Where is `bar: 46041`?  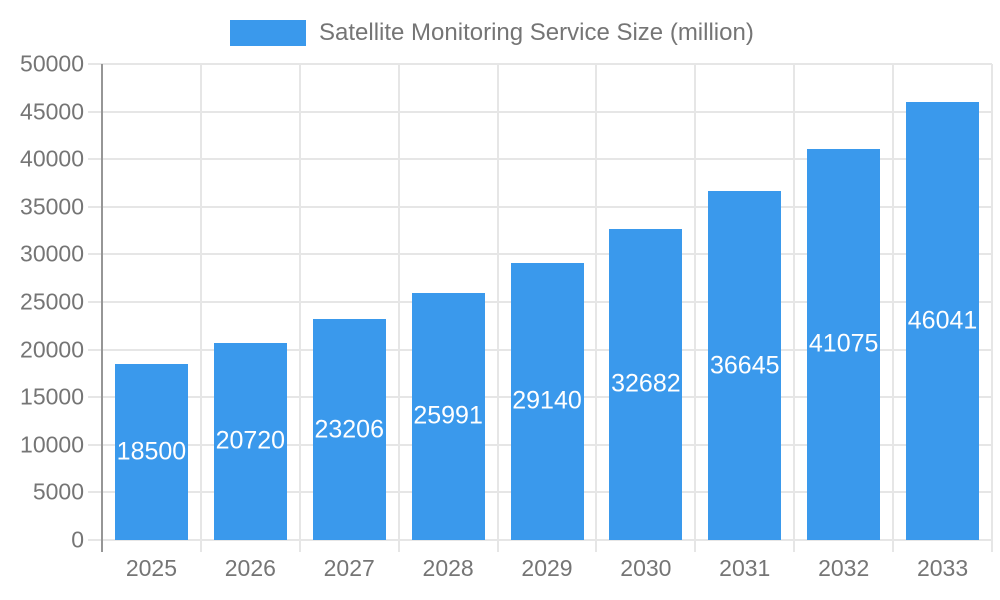 bar: 46041 is located at coordinates (943, 320).